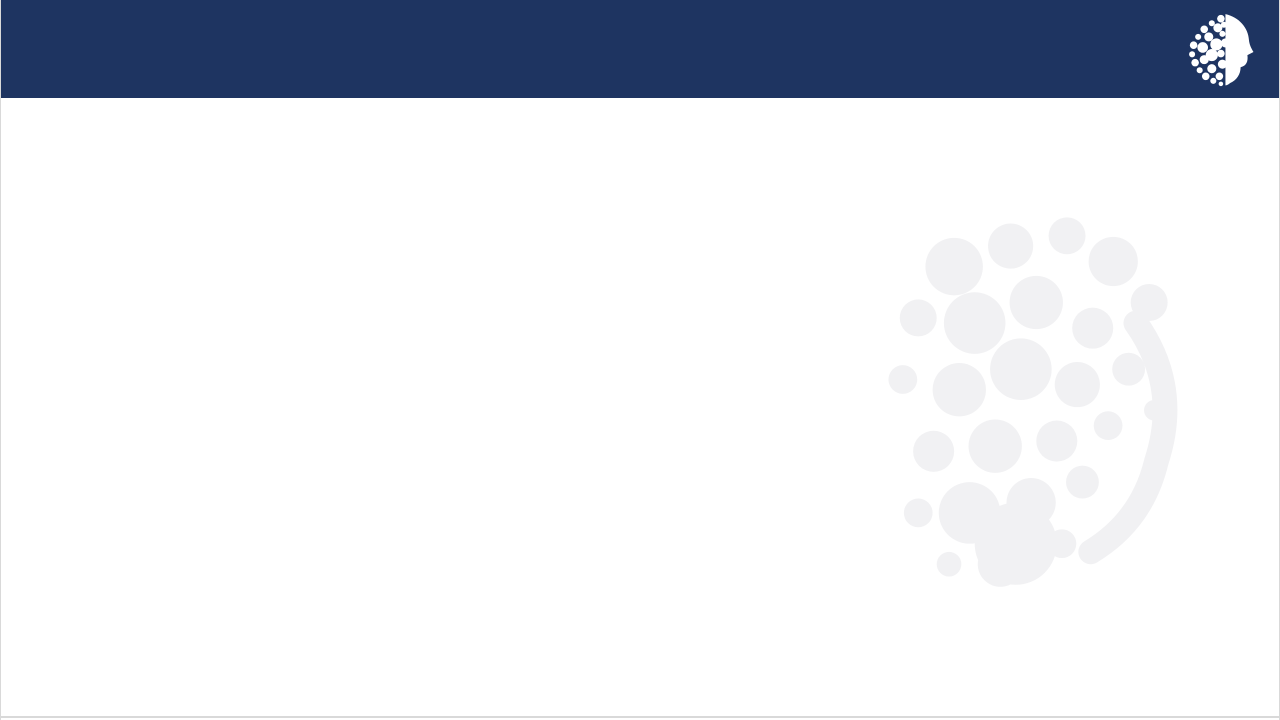  What do you see at coordinates (1221, 50) in the screenshot?
I see `wiseguy-head-logo-icon` at bounding box center [1221, 50].